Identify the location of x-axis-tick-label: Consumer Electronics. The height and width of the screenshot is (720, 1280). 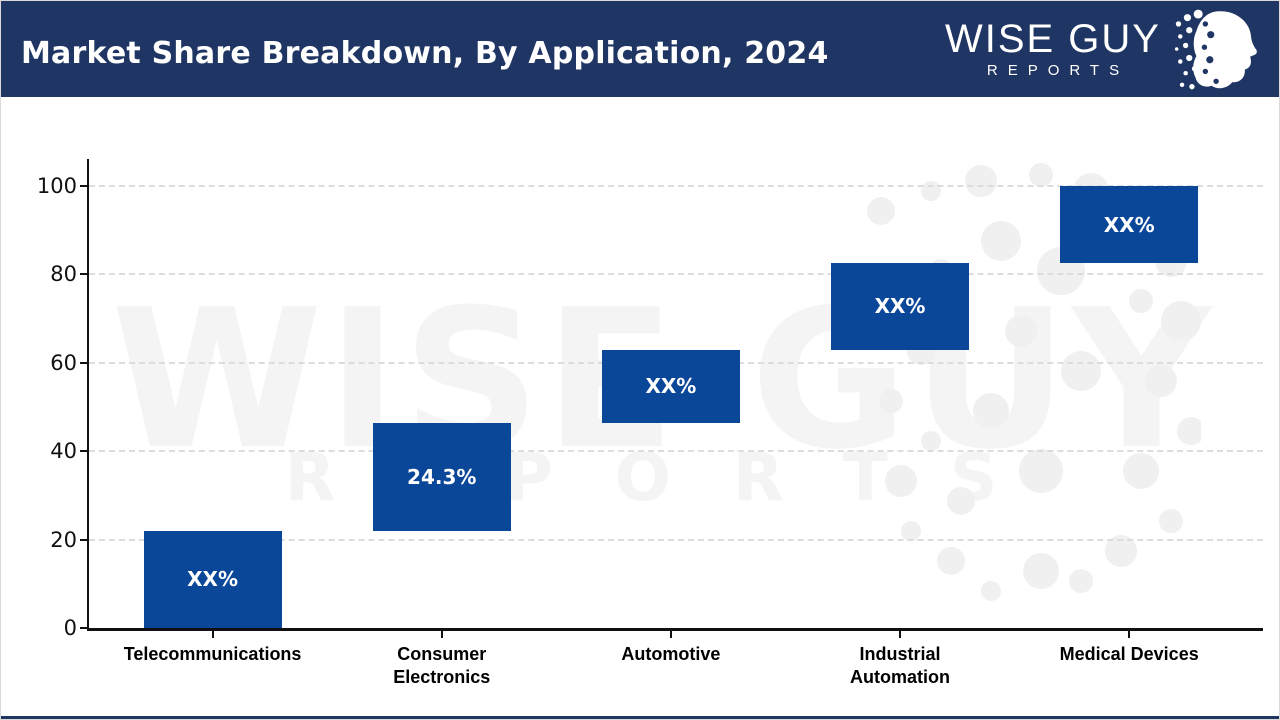
(442, 666).